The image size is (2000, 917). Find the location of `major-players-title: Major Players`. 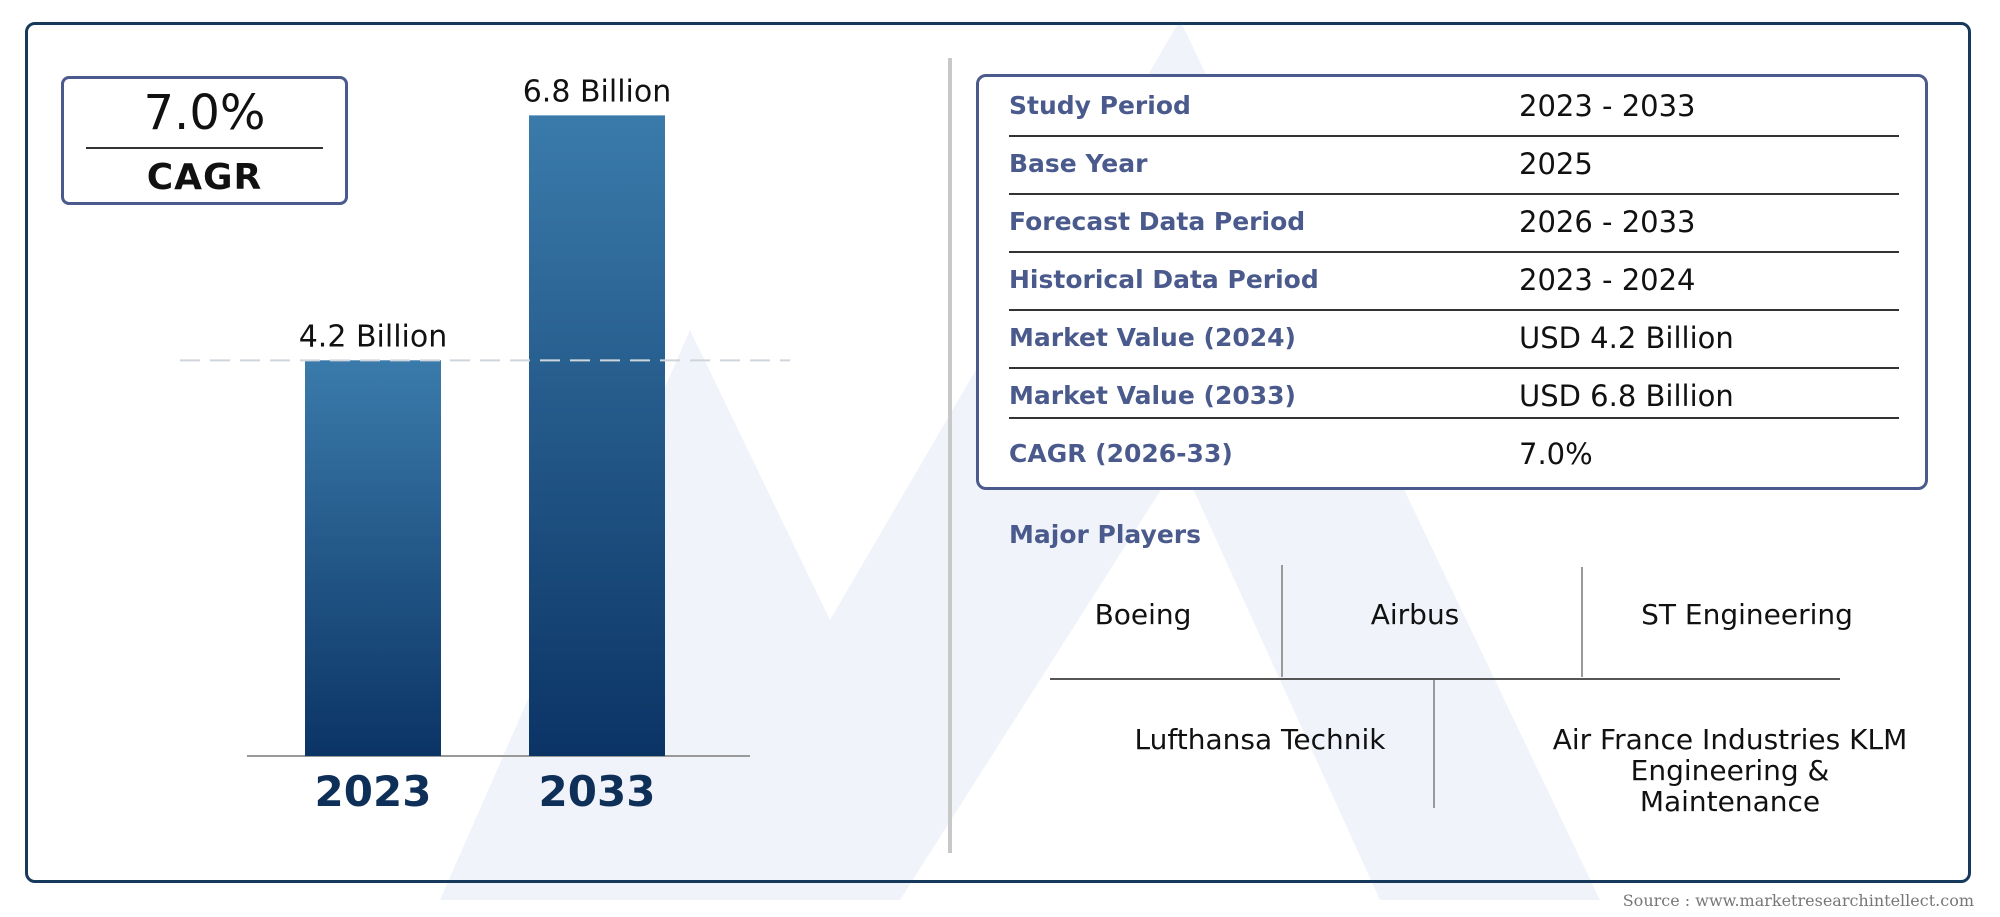

major-players-title: Major Players is located at coordinates (1105, 534).